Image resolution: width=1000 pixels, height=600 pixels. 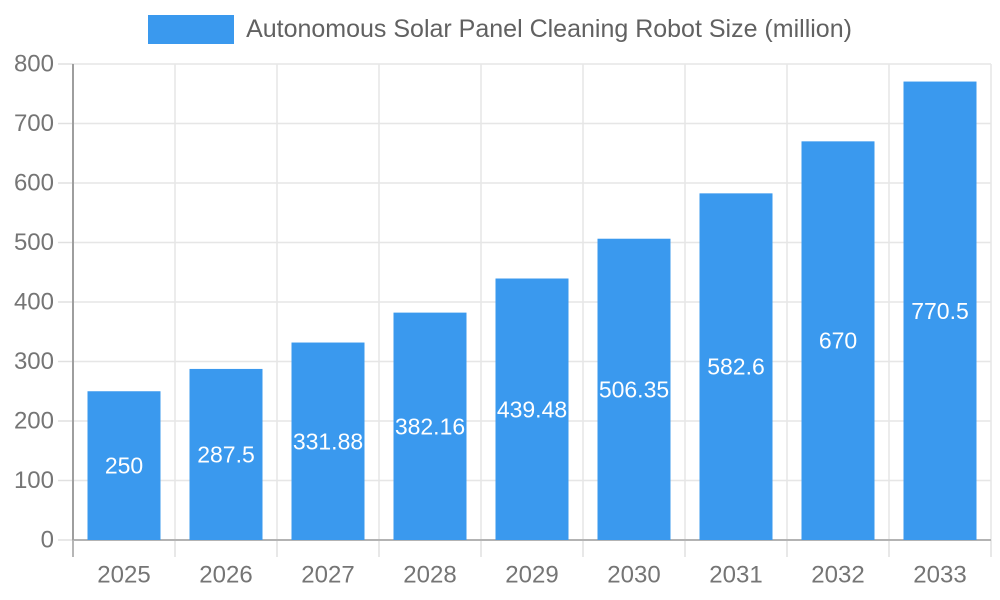 I want to click on bar-value-label: 670, so click(x=838, y=341).